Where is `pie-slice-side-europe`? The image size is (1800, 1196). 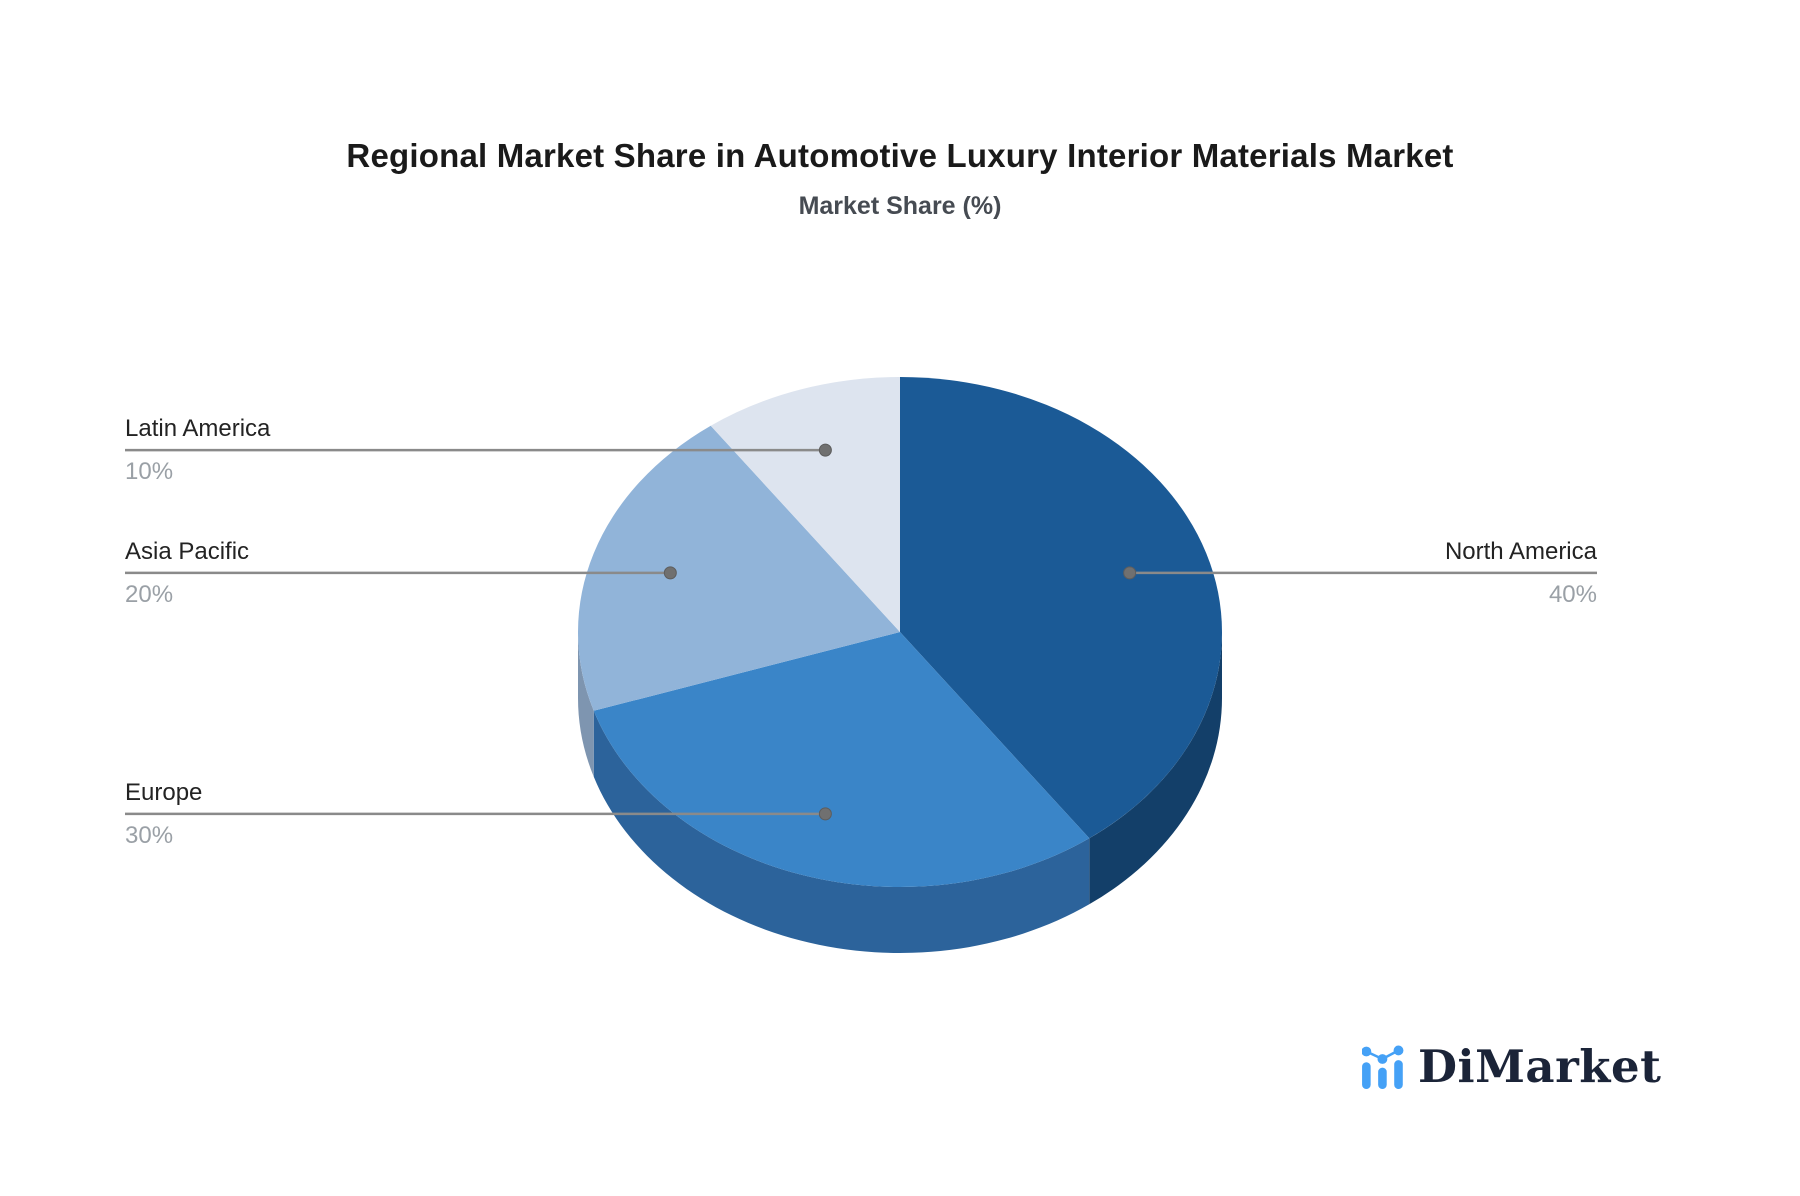
pie-slice-side-europe is located at coordinates (841, 832).